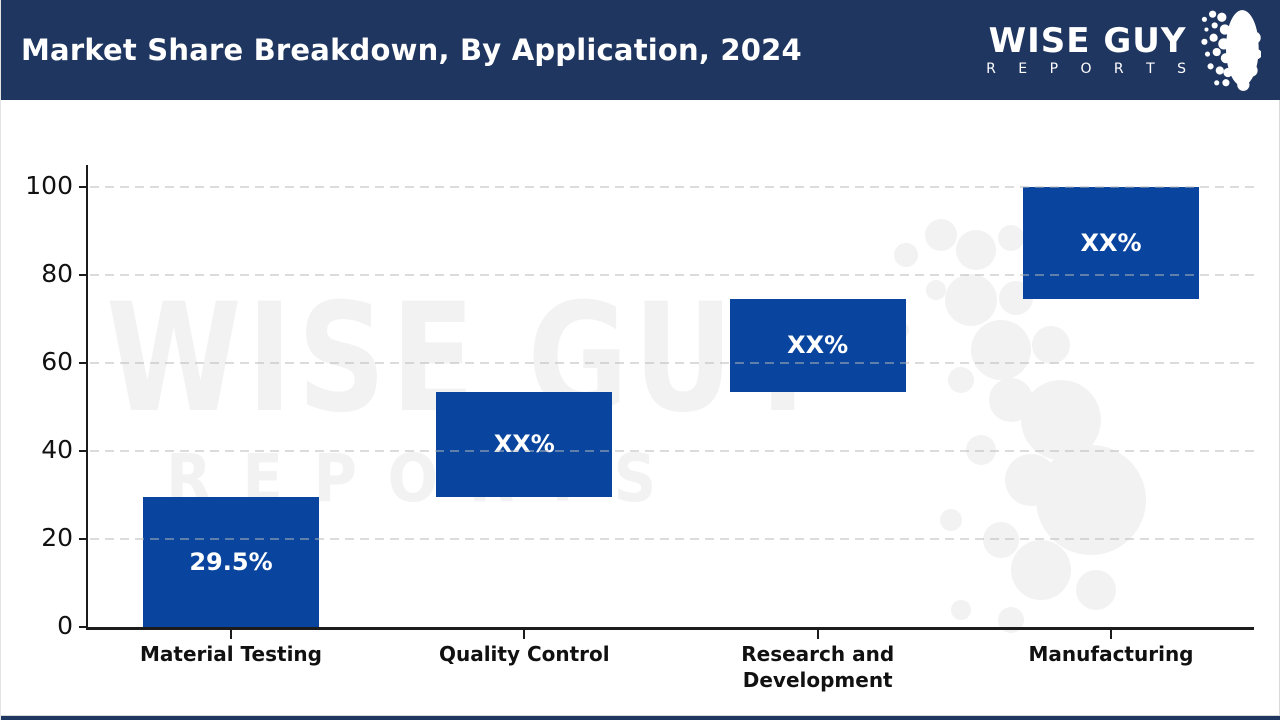 The width and height of the screenshot is (1280, 720). I want to click on y-tick-label-100: 100, so click(49, 185).